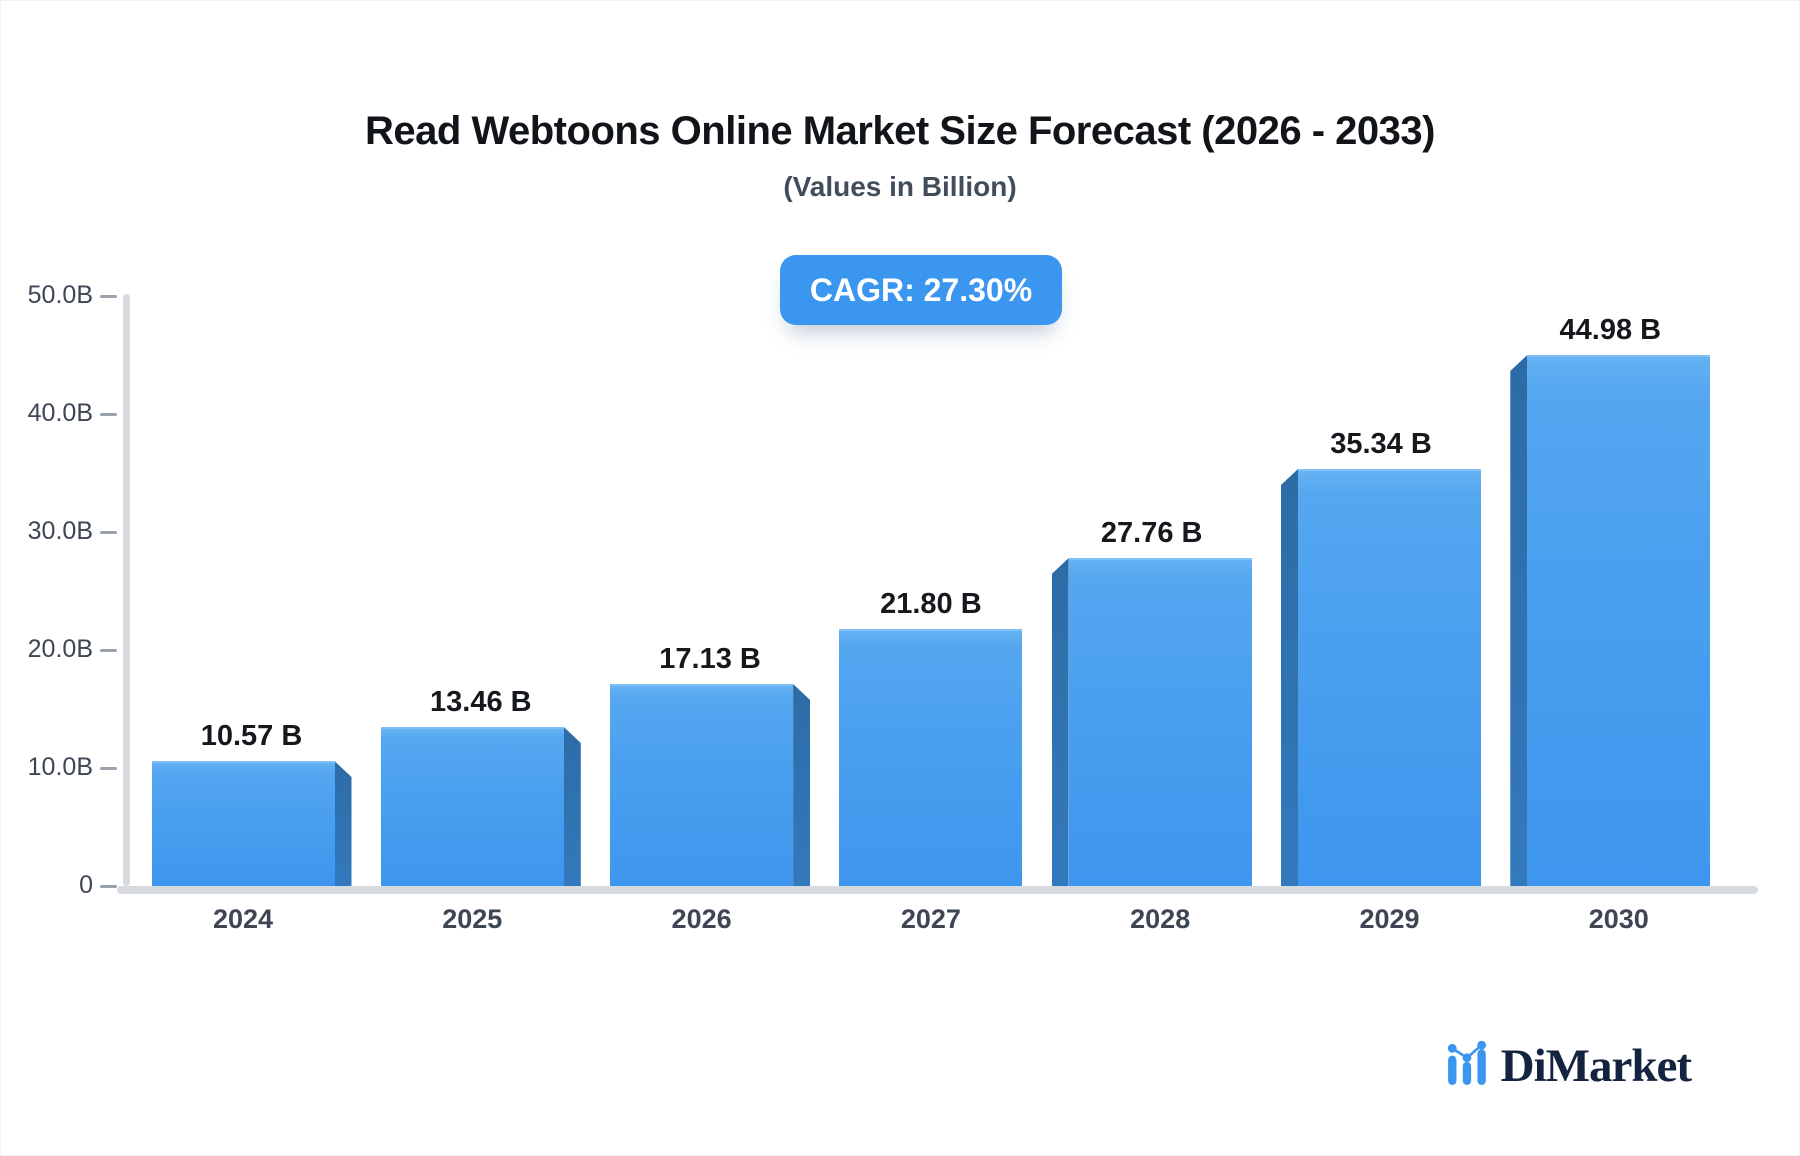 This screenshot has height=1156, width=1800. What do you see at coordinates (243, 919) in the screenshot?
I see `x-axis-label-2024: 2024` at bounding box center [243, 919].